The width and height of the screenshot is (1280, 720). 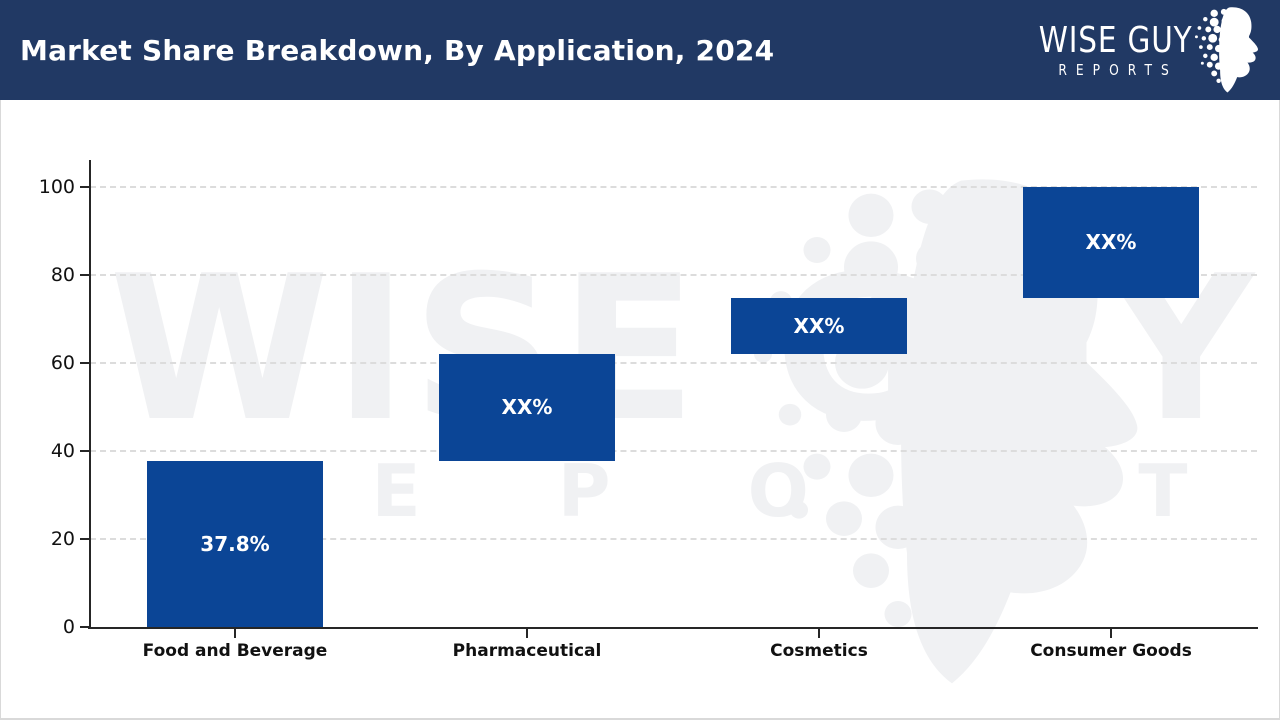 What do you see at coordinates (62, 451) in the screenshot?
I see `y-tick-label: 40` at bounding box center [62, 451].